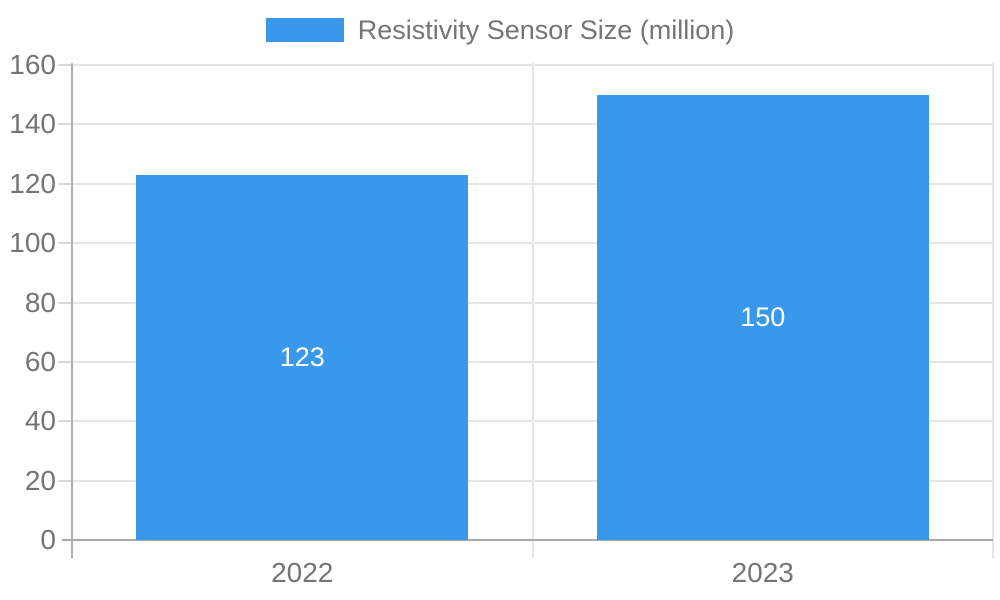  Describe the element at coordinates (32, 243) in the screenshot. I see `y-axis-label: 100` at that location.